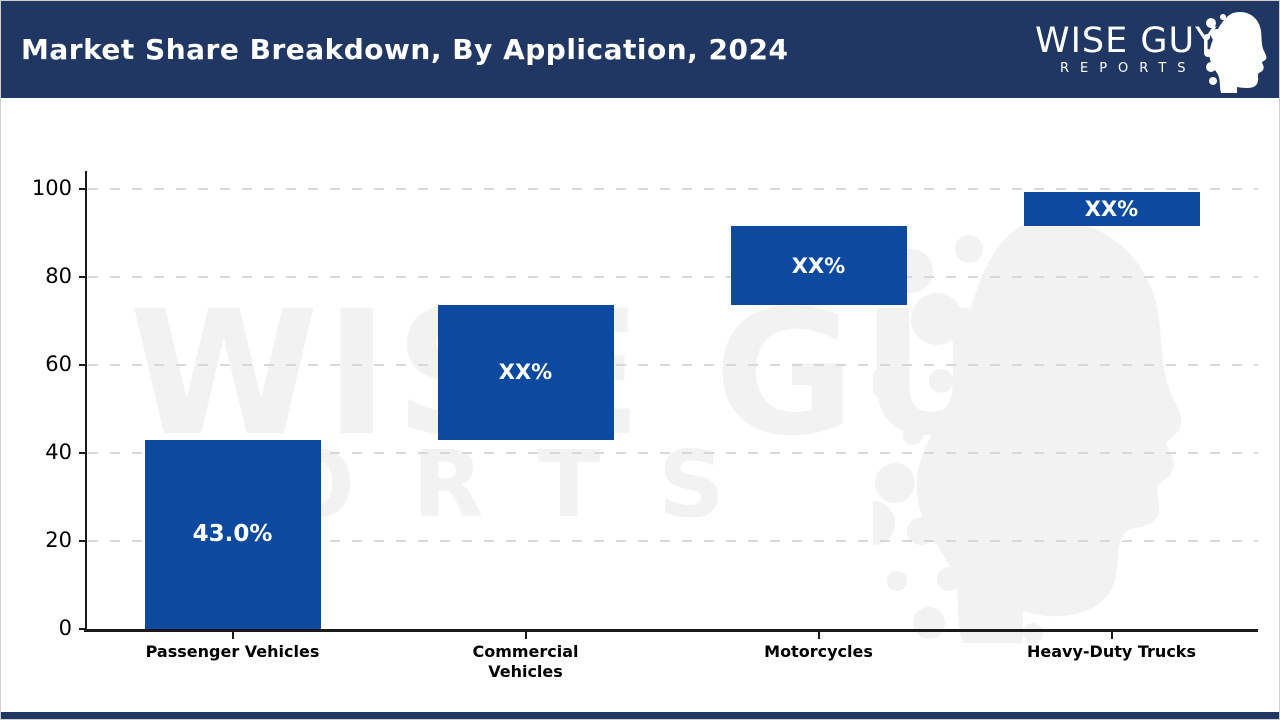 This screenshot has height=720, width=1280. I want to click on bar-value-label: 43.0%, so click(232, 534).